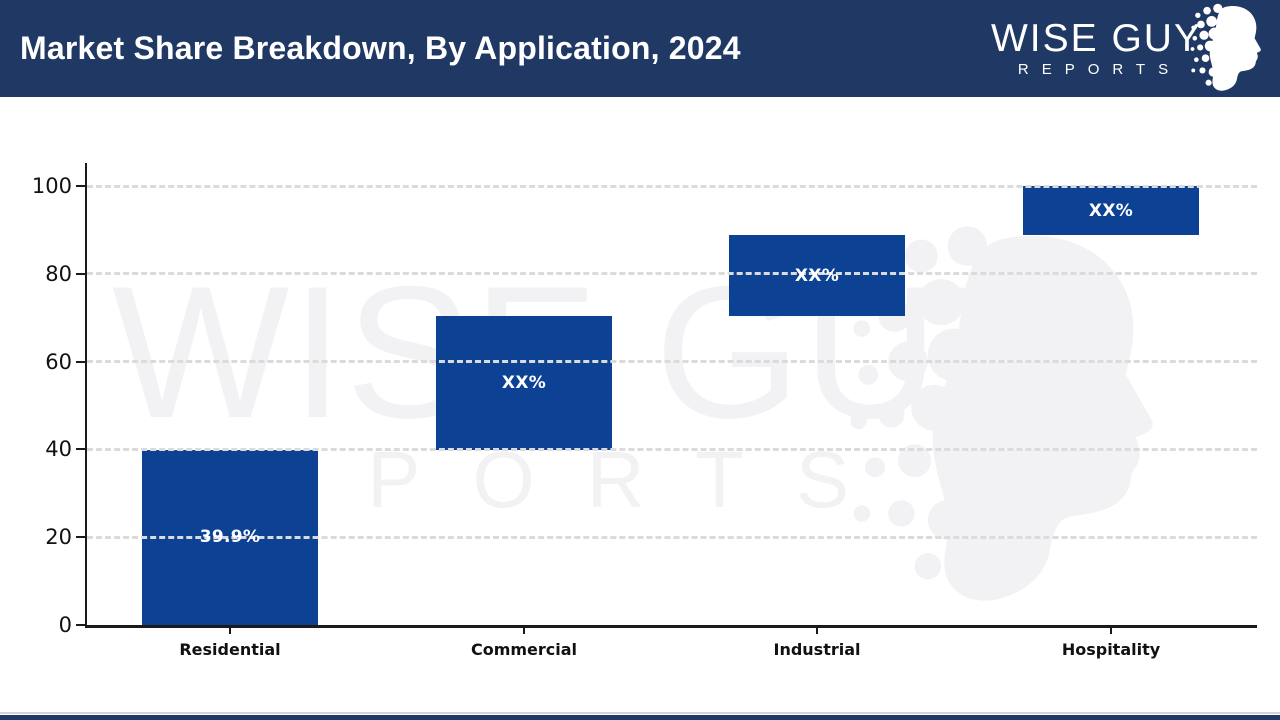 This screenshot has height=720, width=1280. What do you see at coordinates (58, 449) in the screenshot?
I see `y-tick-label-40: 40` at bounding box center [58, 449].